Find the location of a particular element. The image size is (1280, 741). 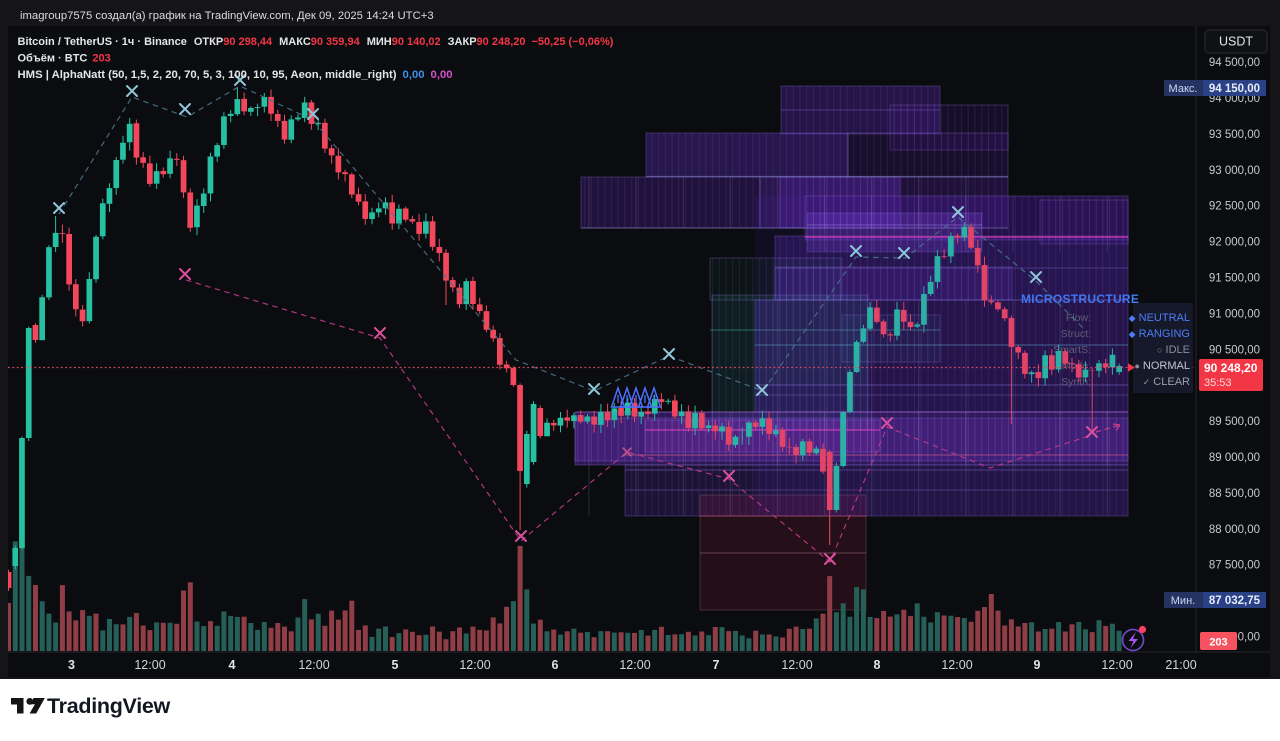

svg-text: 87 032,75 is located at coordinates (1235, 601).